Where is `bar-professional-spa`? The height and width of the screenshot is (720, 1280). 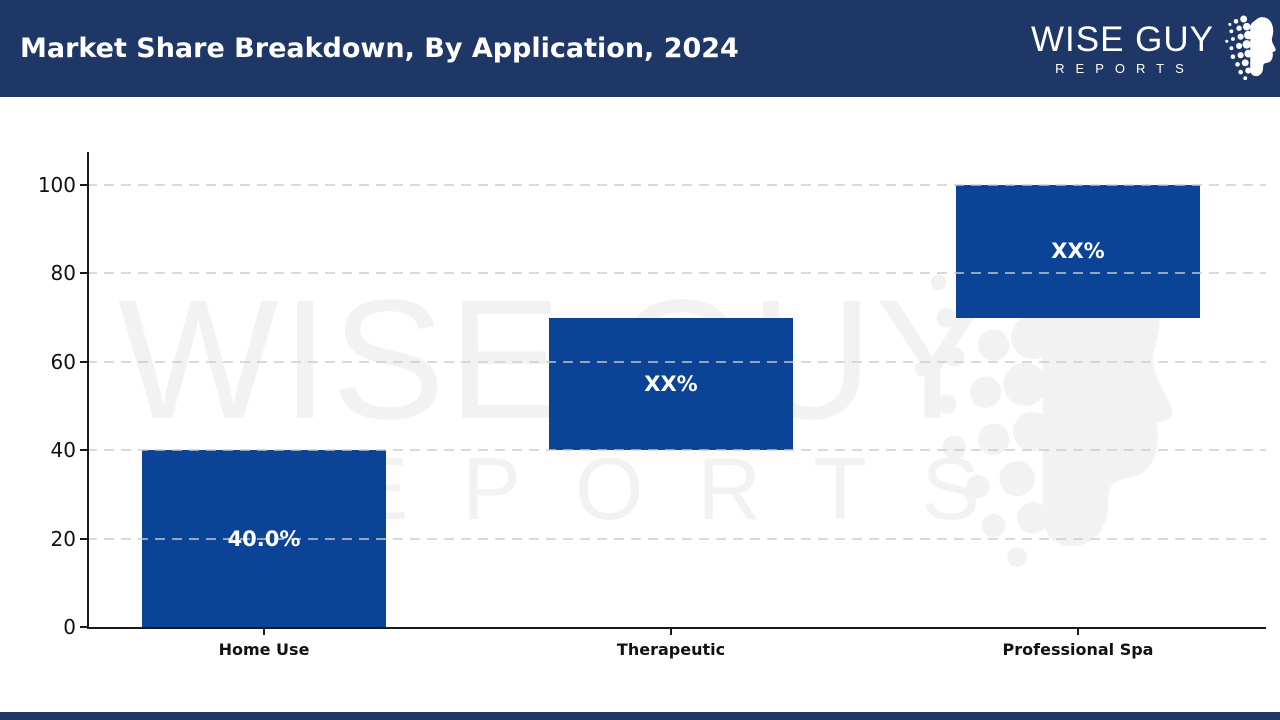 bar-professional-spa is located at coordinates (1078, 251).